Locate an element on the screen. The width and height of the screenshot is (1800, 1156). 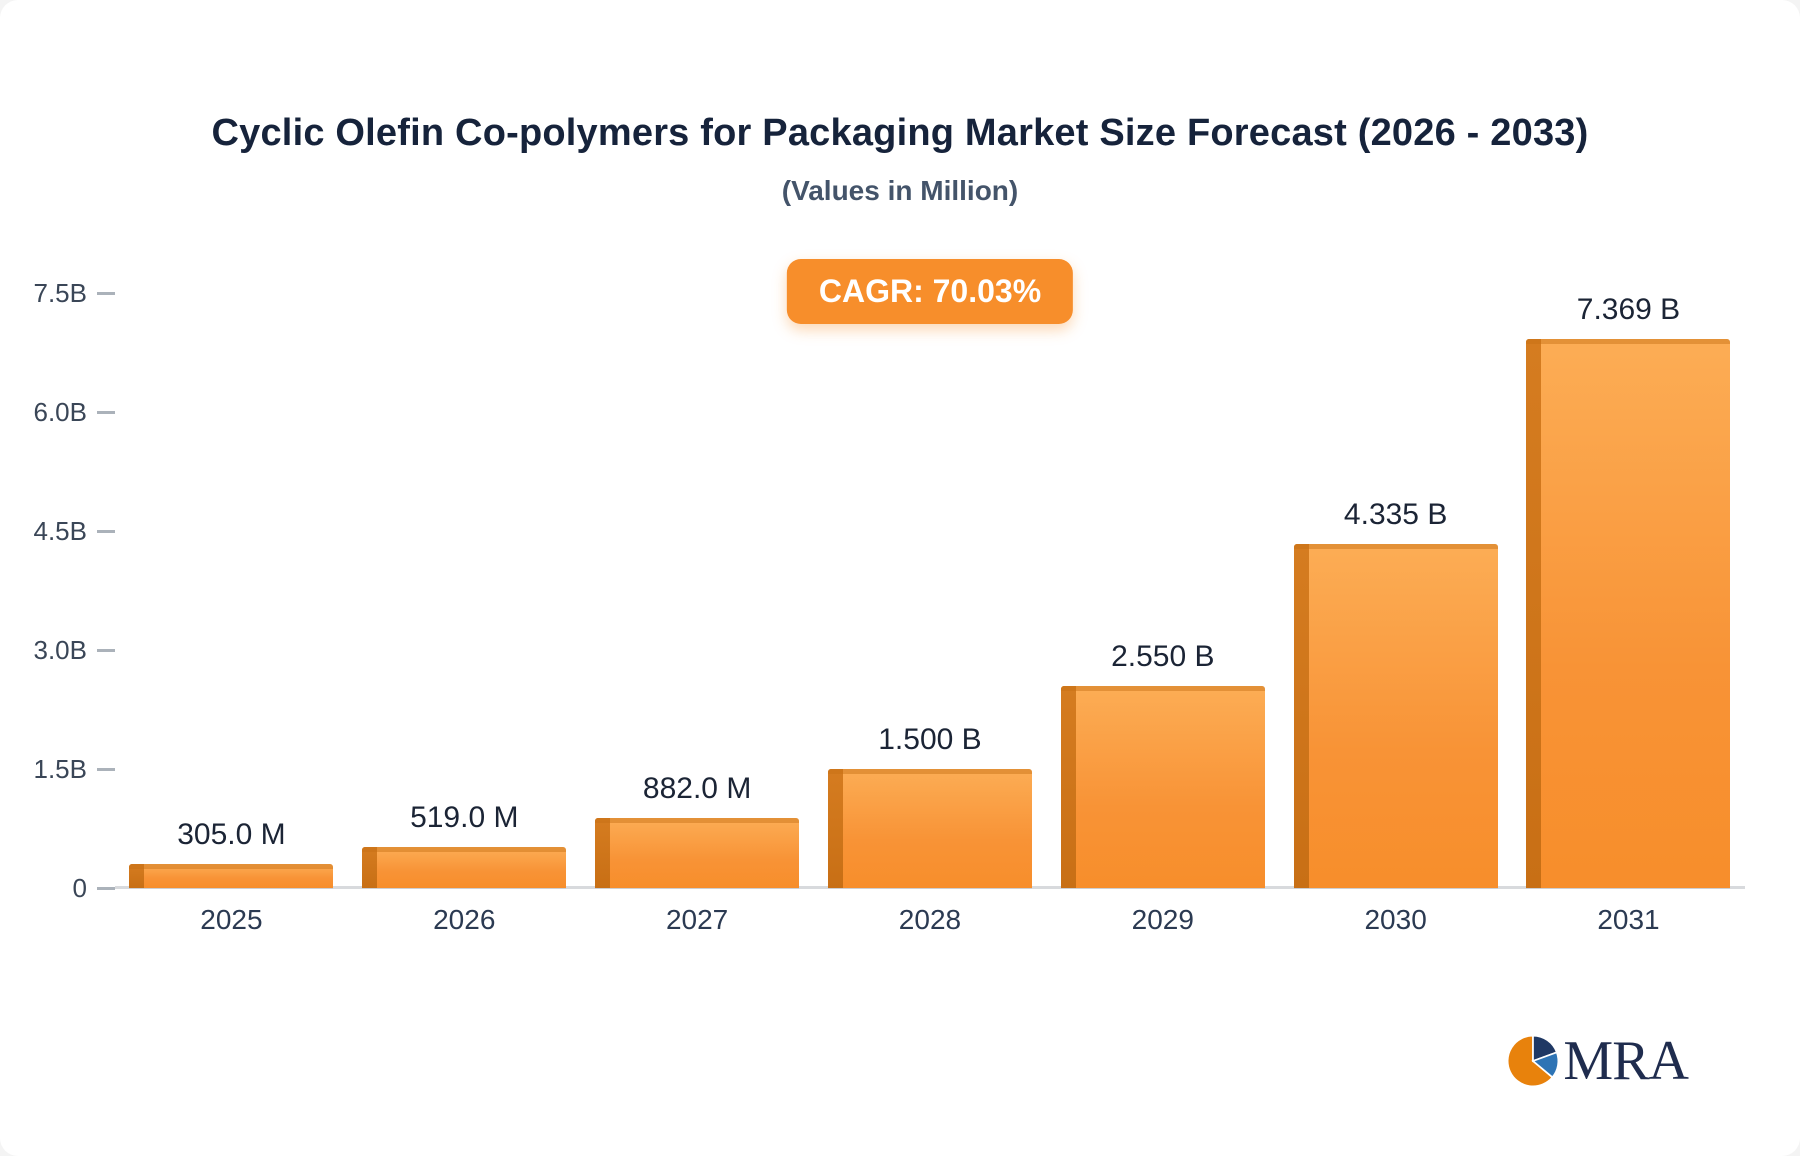
bar-slot: 7.369 B 2031 is located at coordinates (1628, 614).